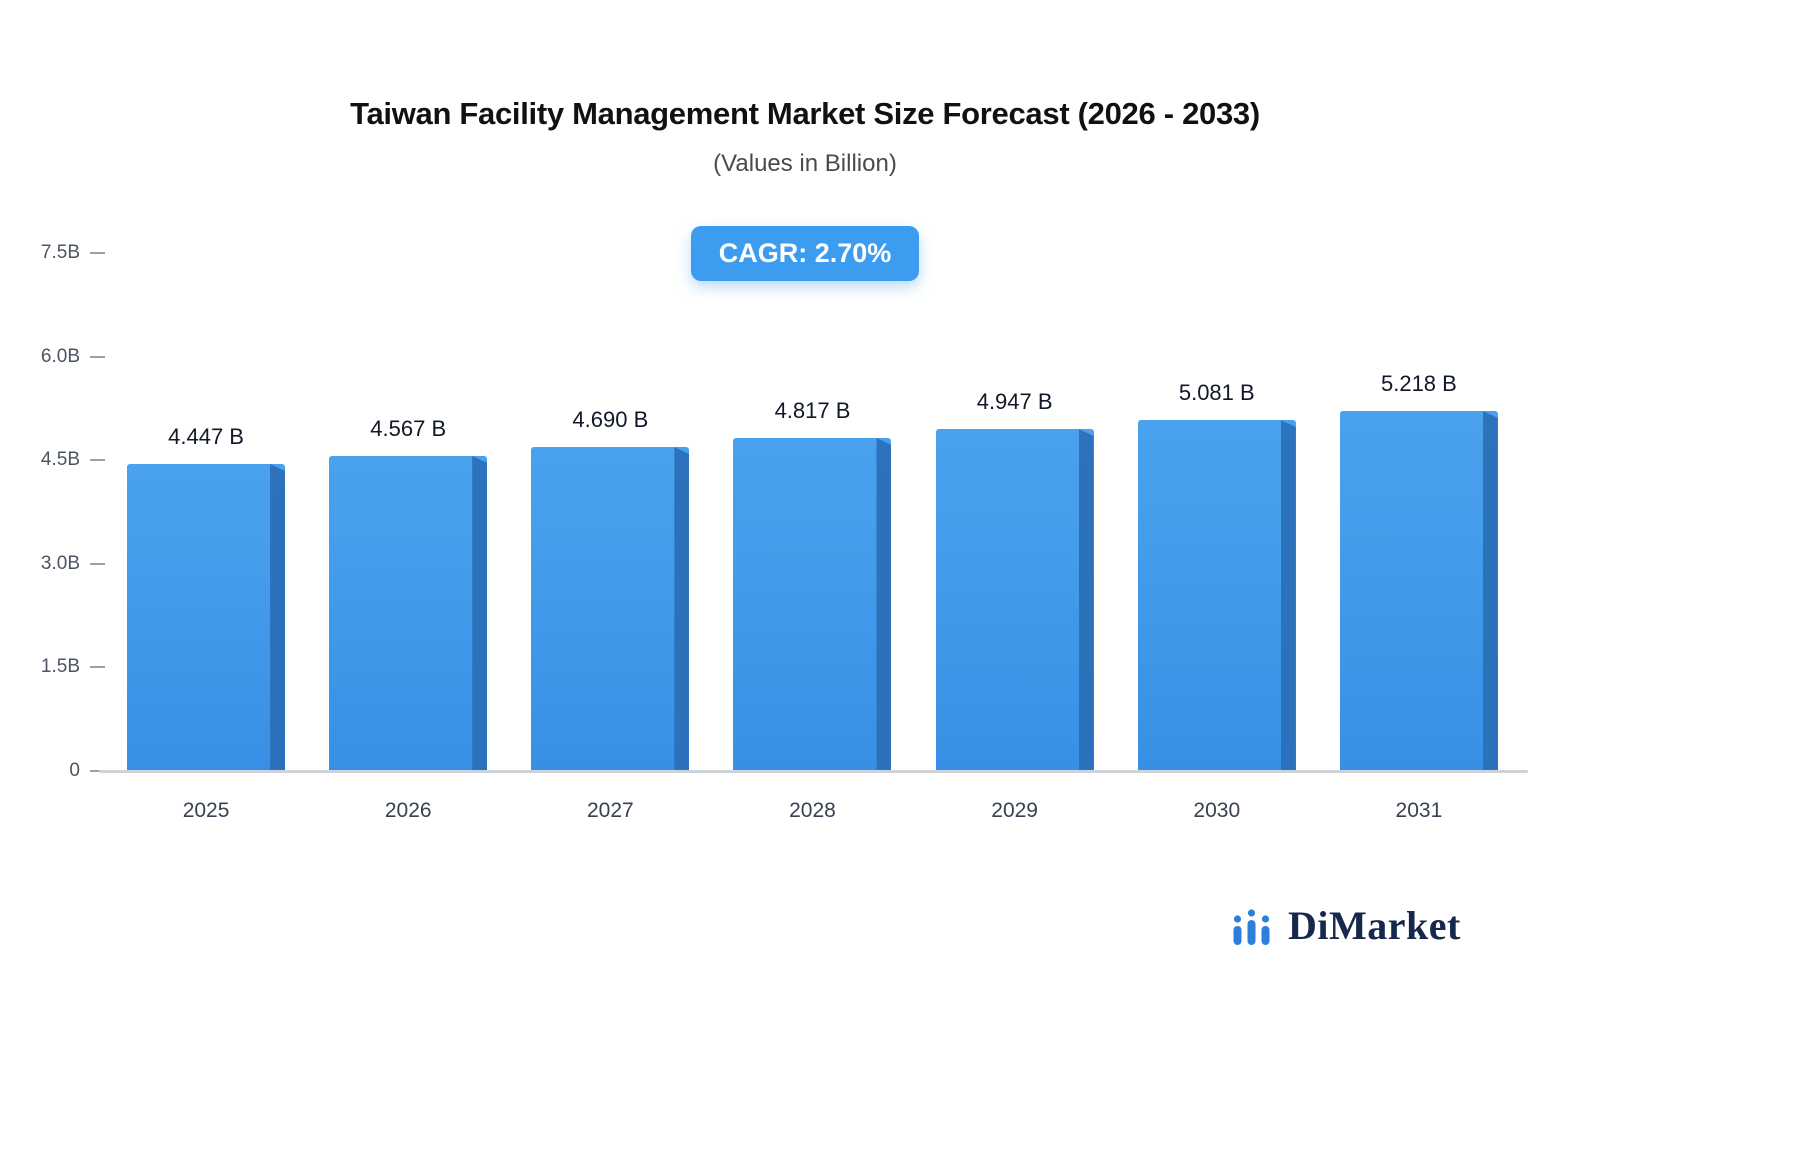  I want to click on bar-value-label: 5.081 B, so click(1216, 392).